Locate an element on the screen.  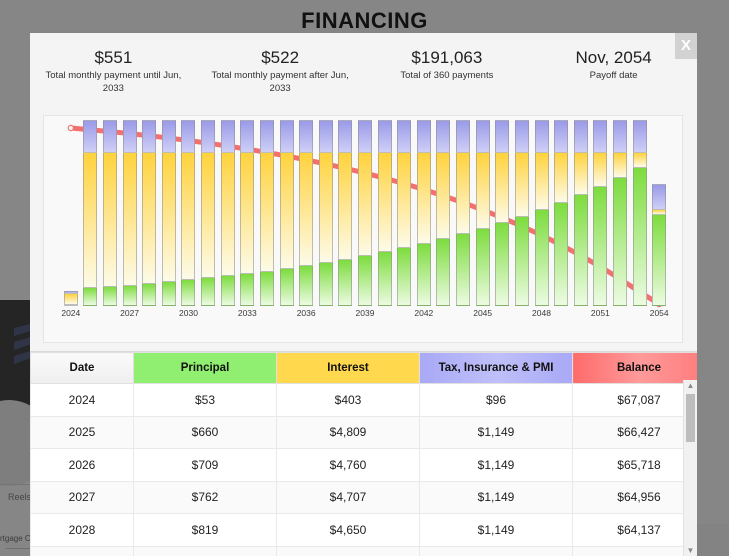
column-header-tax-insurance-pmi: Tax, Insurance & PMI is located at coordinates (496, 368).